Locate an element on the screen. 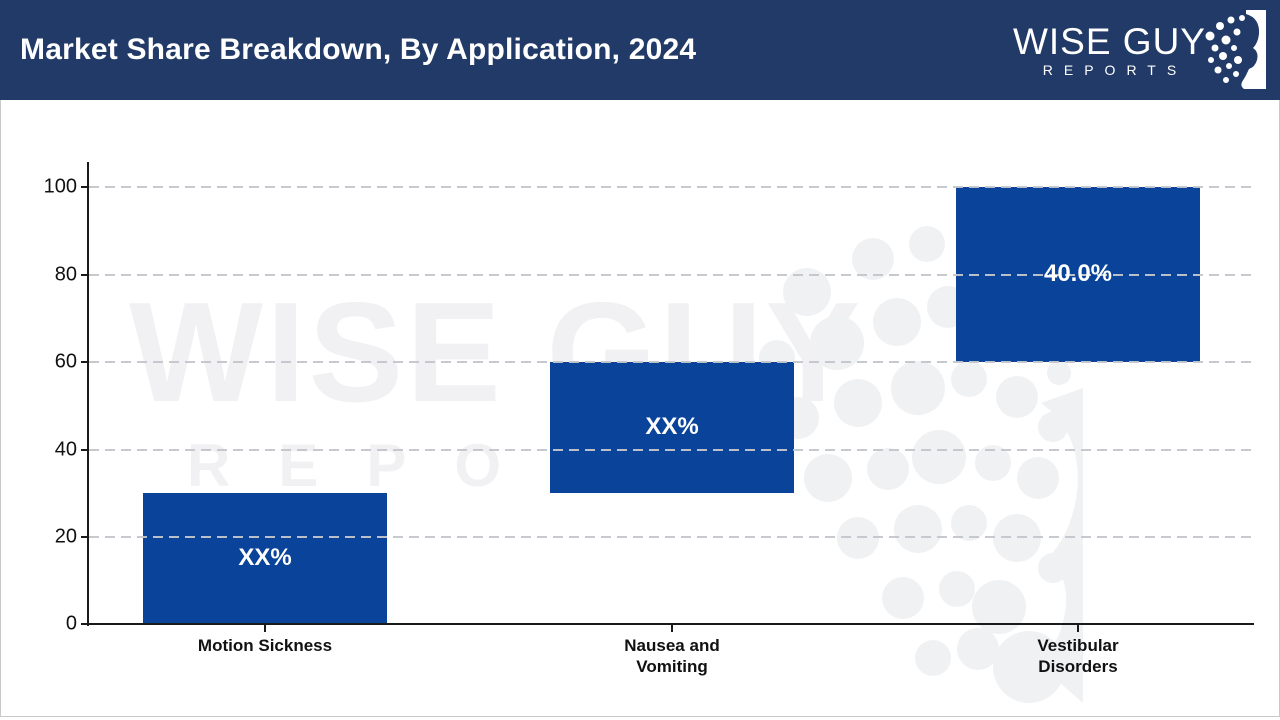 Image resolution: width=1280 pixels, height=720 pixels. x-category-label: Motion Sickness is located at coordinates (265, 645).